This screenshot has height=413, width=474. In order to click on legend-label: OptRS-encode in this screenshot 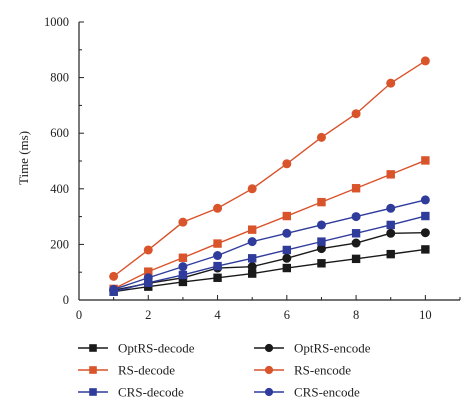, I will do `click(332, 348)`.